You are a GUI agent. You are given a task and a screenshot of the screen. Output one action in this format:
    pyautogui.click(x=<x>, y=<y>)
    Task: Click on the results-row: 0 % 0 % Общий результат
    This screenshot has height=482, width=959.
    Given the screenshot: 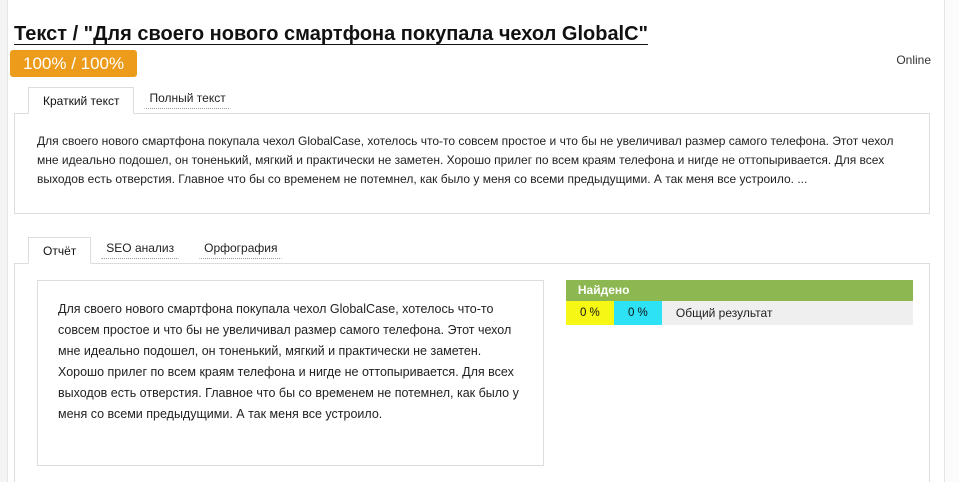 What is the action you would take?
    pyautogui.click(x=739, y=313)
    